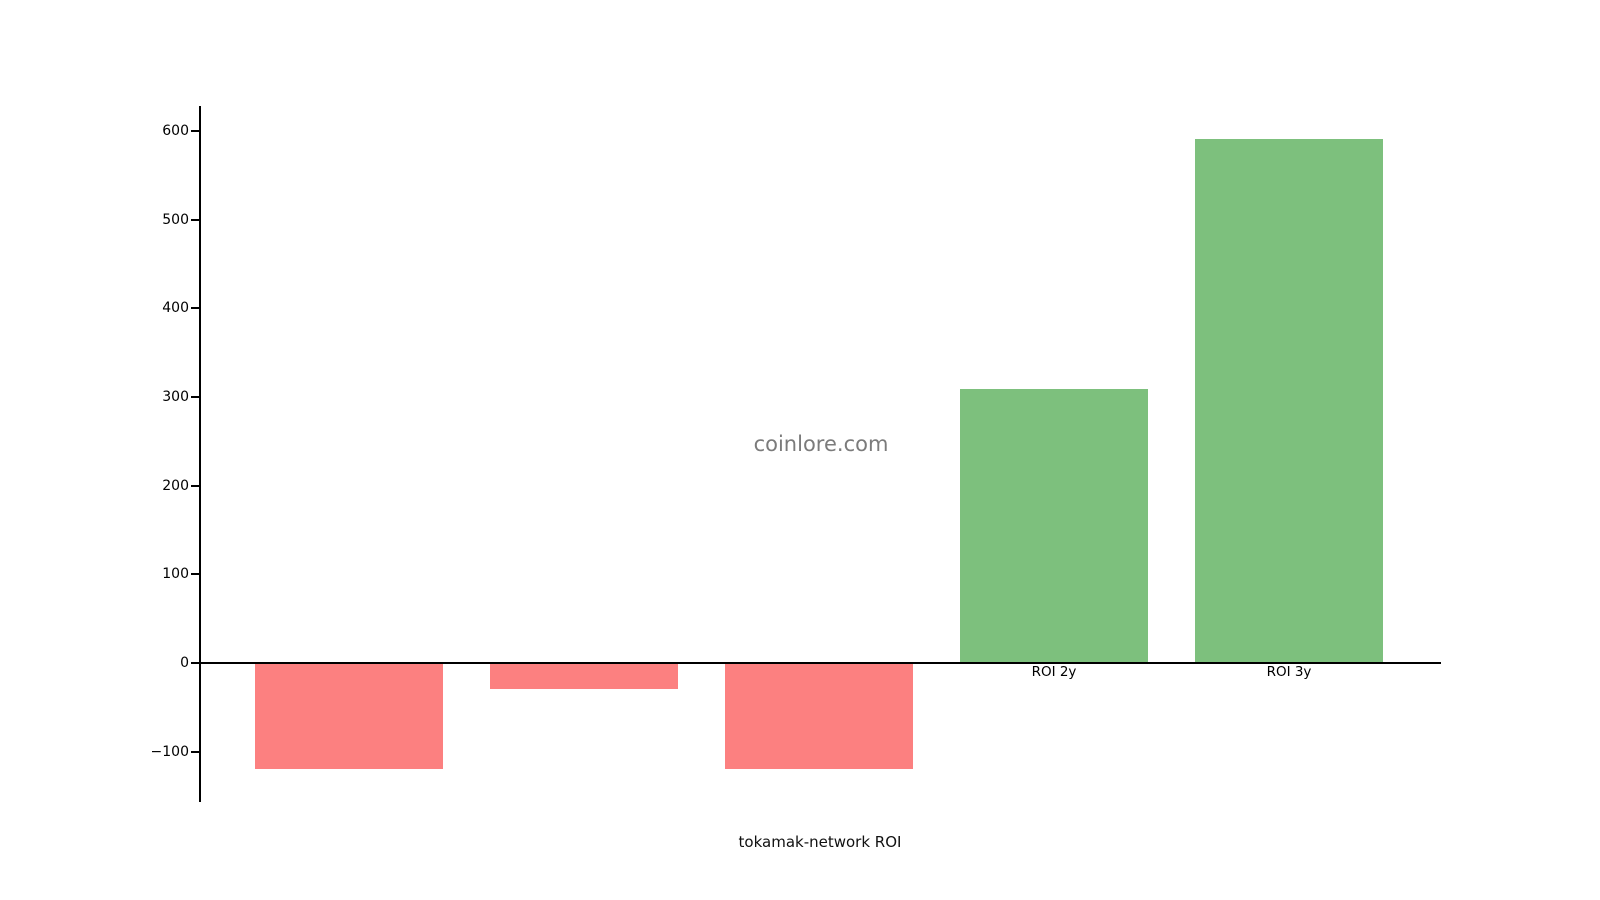 The width and height of the screenshot is (1600, 900). What do you see at coordinates (169, 751) in the screenshot?
I see `y-tick-label: −100` at bounding box center [169, 751].